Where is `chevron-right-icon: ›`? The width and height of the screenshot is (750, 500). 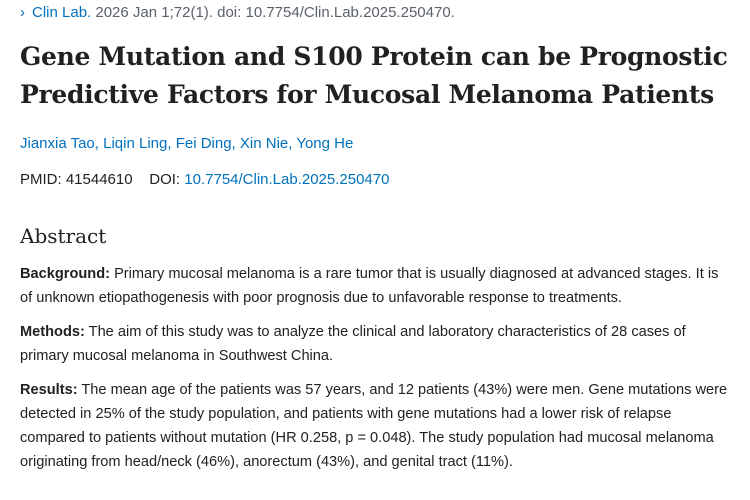
chevron-right-icon: › is located at coordinates (22, 12).